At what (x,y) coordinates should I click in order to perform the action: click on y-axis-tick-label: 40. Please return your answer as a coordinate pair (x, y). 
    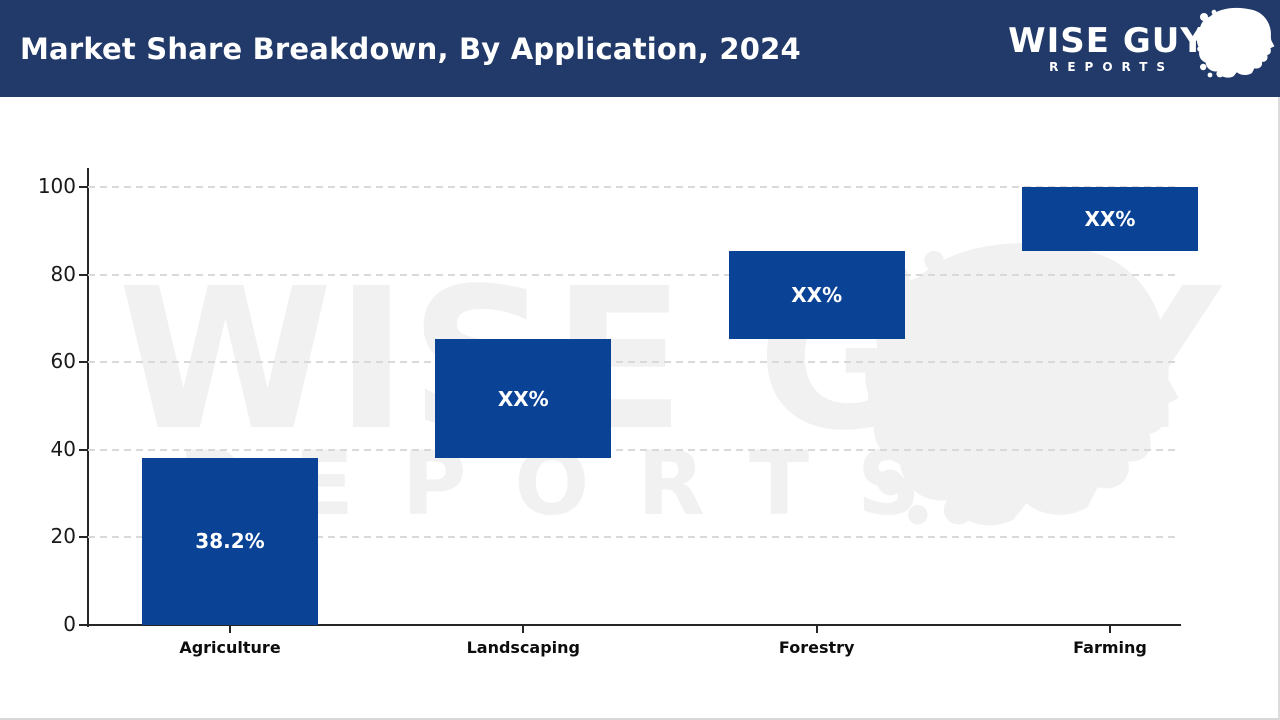
    Looking at the image, I should click on (63, 448).